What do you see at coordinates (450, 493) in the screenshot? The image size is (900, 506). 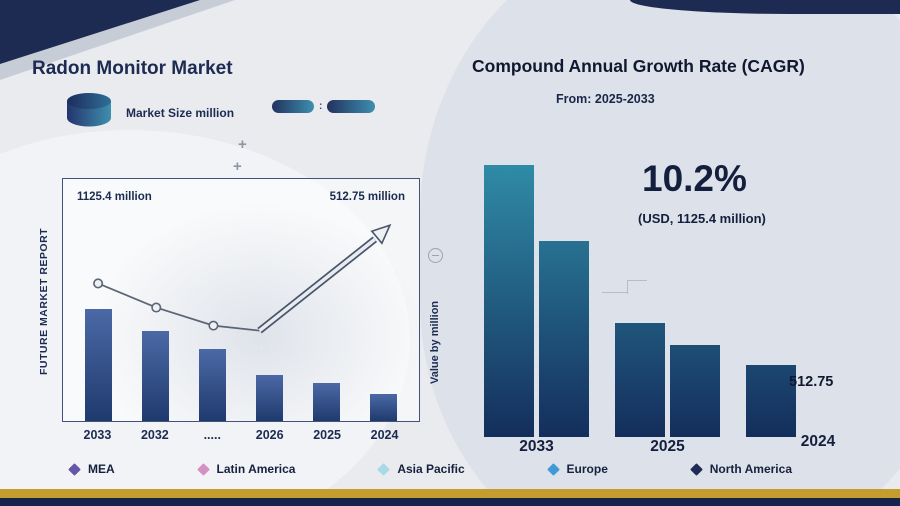 I see `bottom-gold-strip` at bounding box center [450, 493].